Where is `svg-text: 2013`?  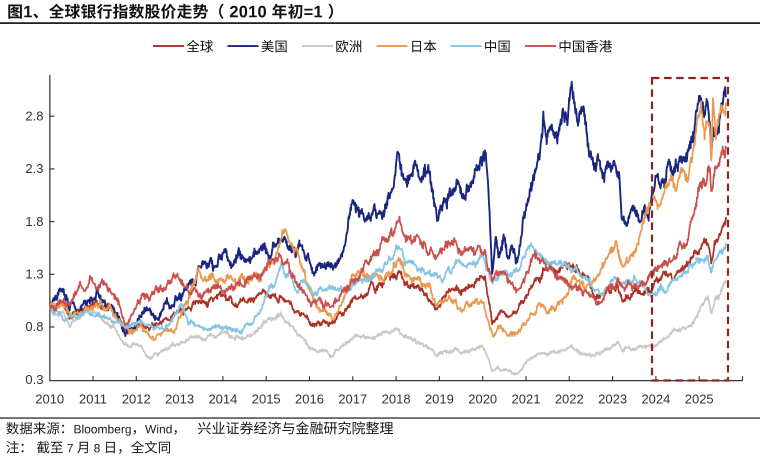
svg-text: 2013 is located at coordinates (179, 399).